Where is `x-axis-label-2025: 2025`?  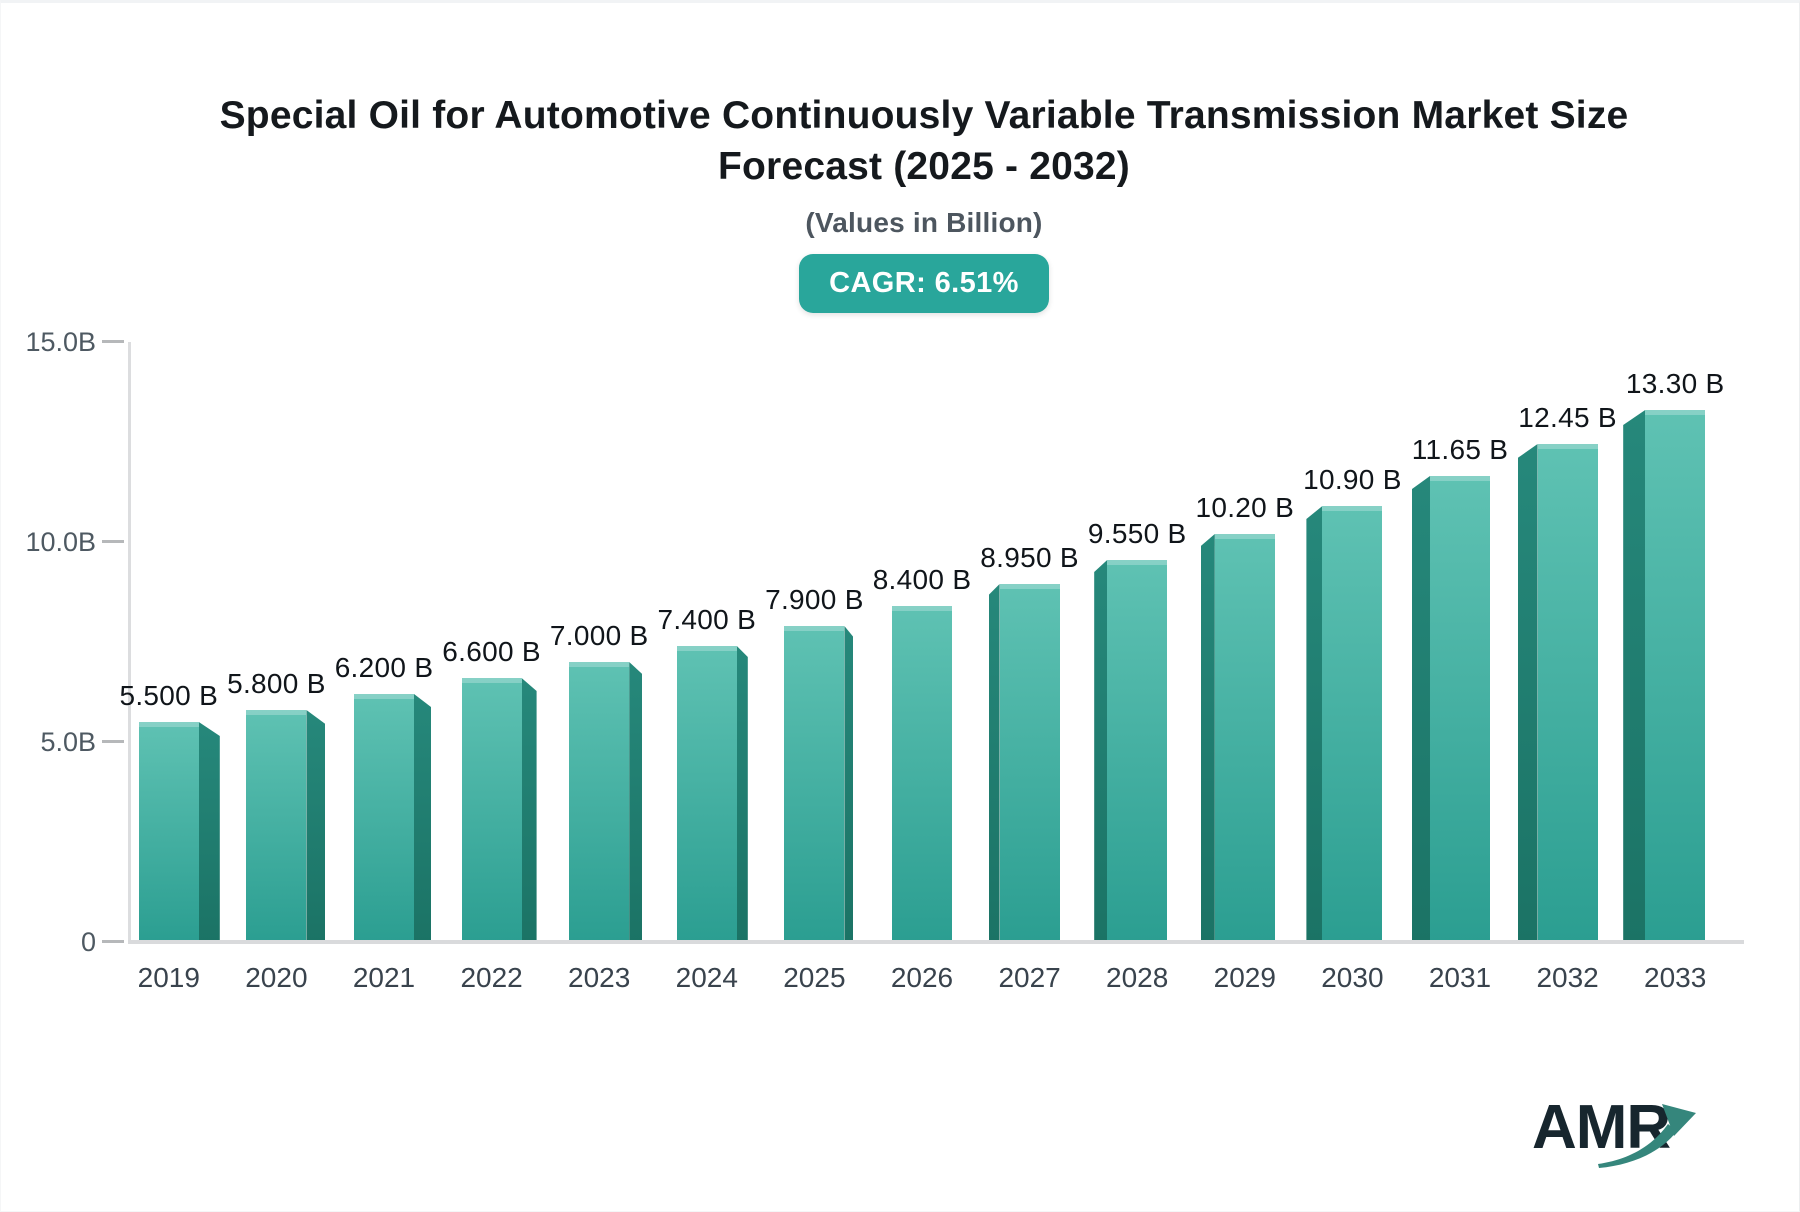 x-axis-label-2025: 2025 is located at coordinates (814, 977).